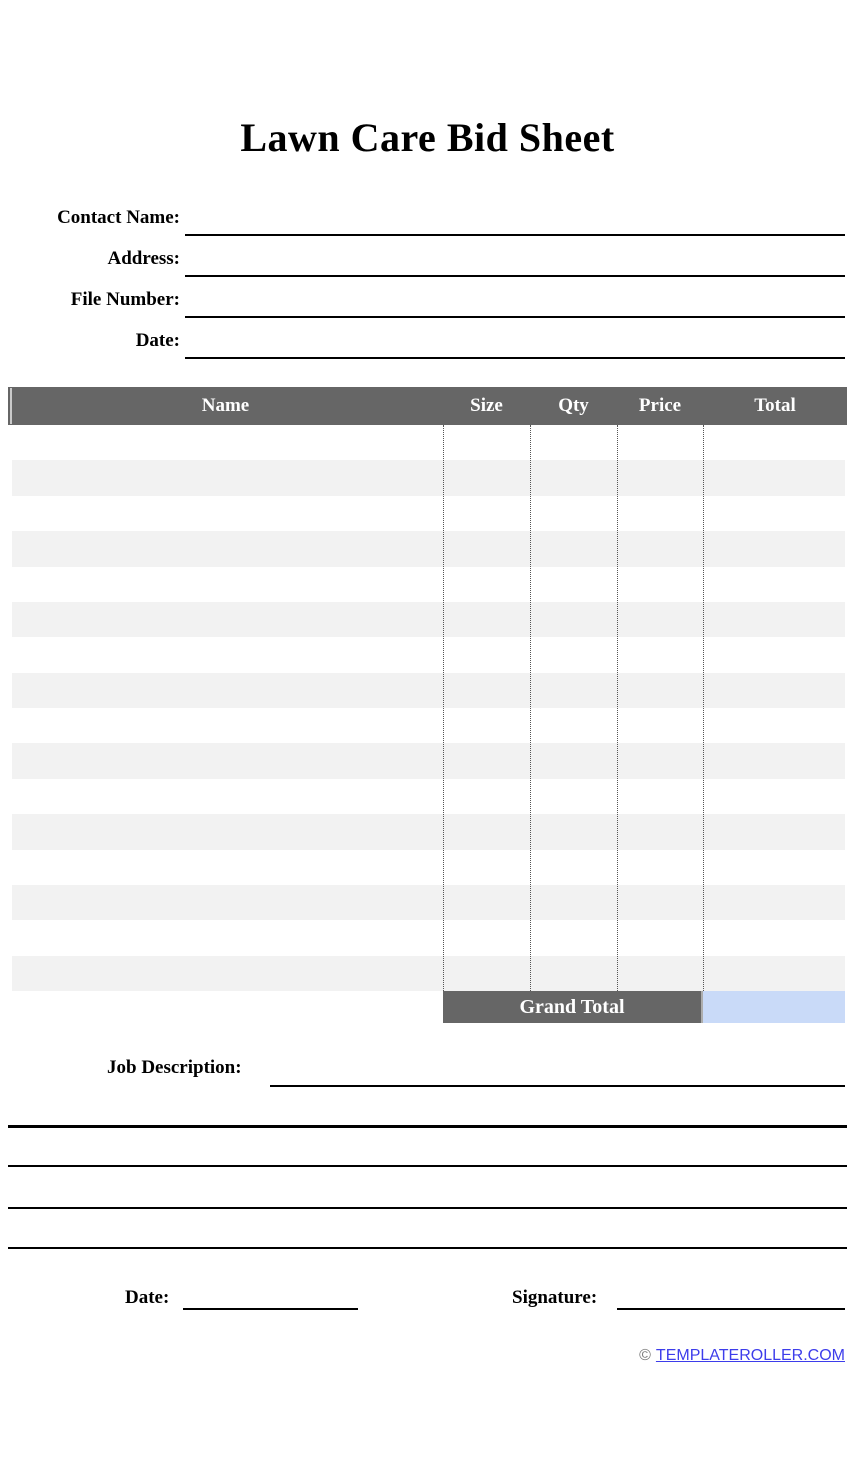 This screenshot has height=1462, width=855. What do you see at coordinates (645, 1355) in the screenshot?
I see `copyright-icon: ©` at bounding box center [645, 1355].